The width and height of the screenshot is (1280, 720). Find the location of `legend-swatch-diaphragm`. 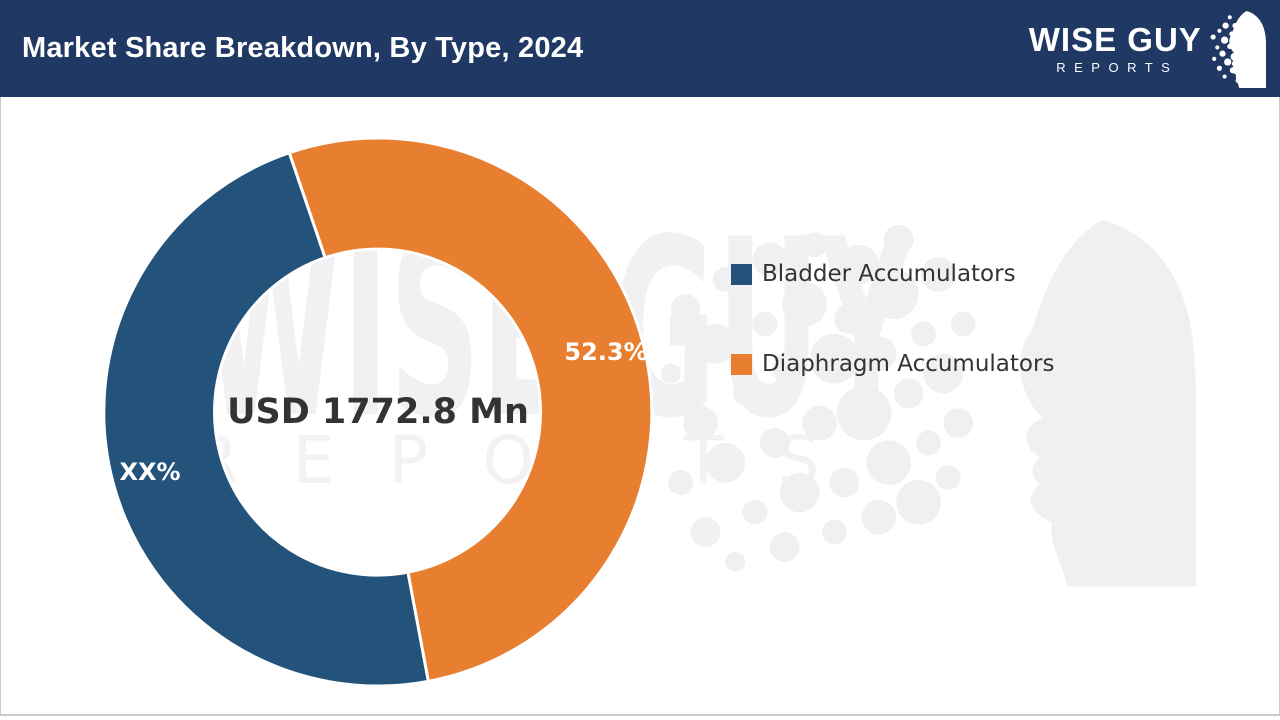

legend-swatch-diaphragm is located at coordinates (741, 364).